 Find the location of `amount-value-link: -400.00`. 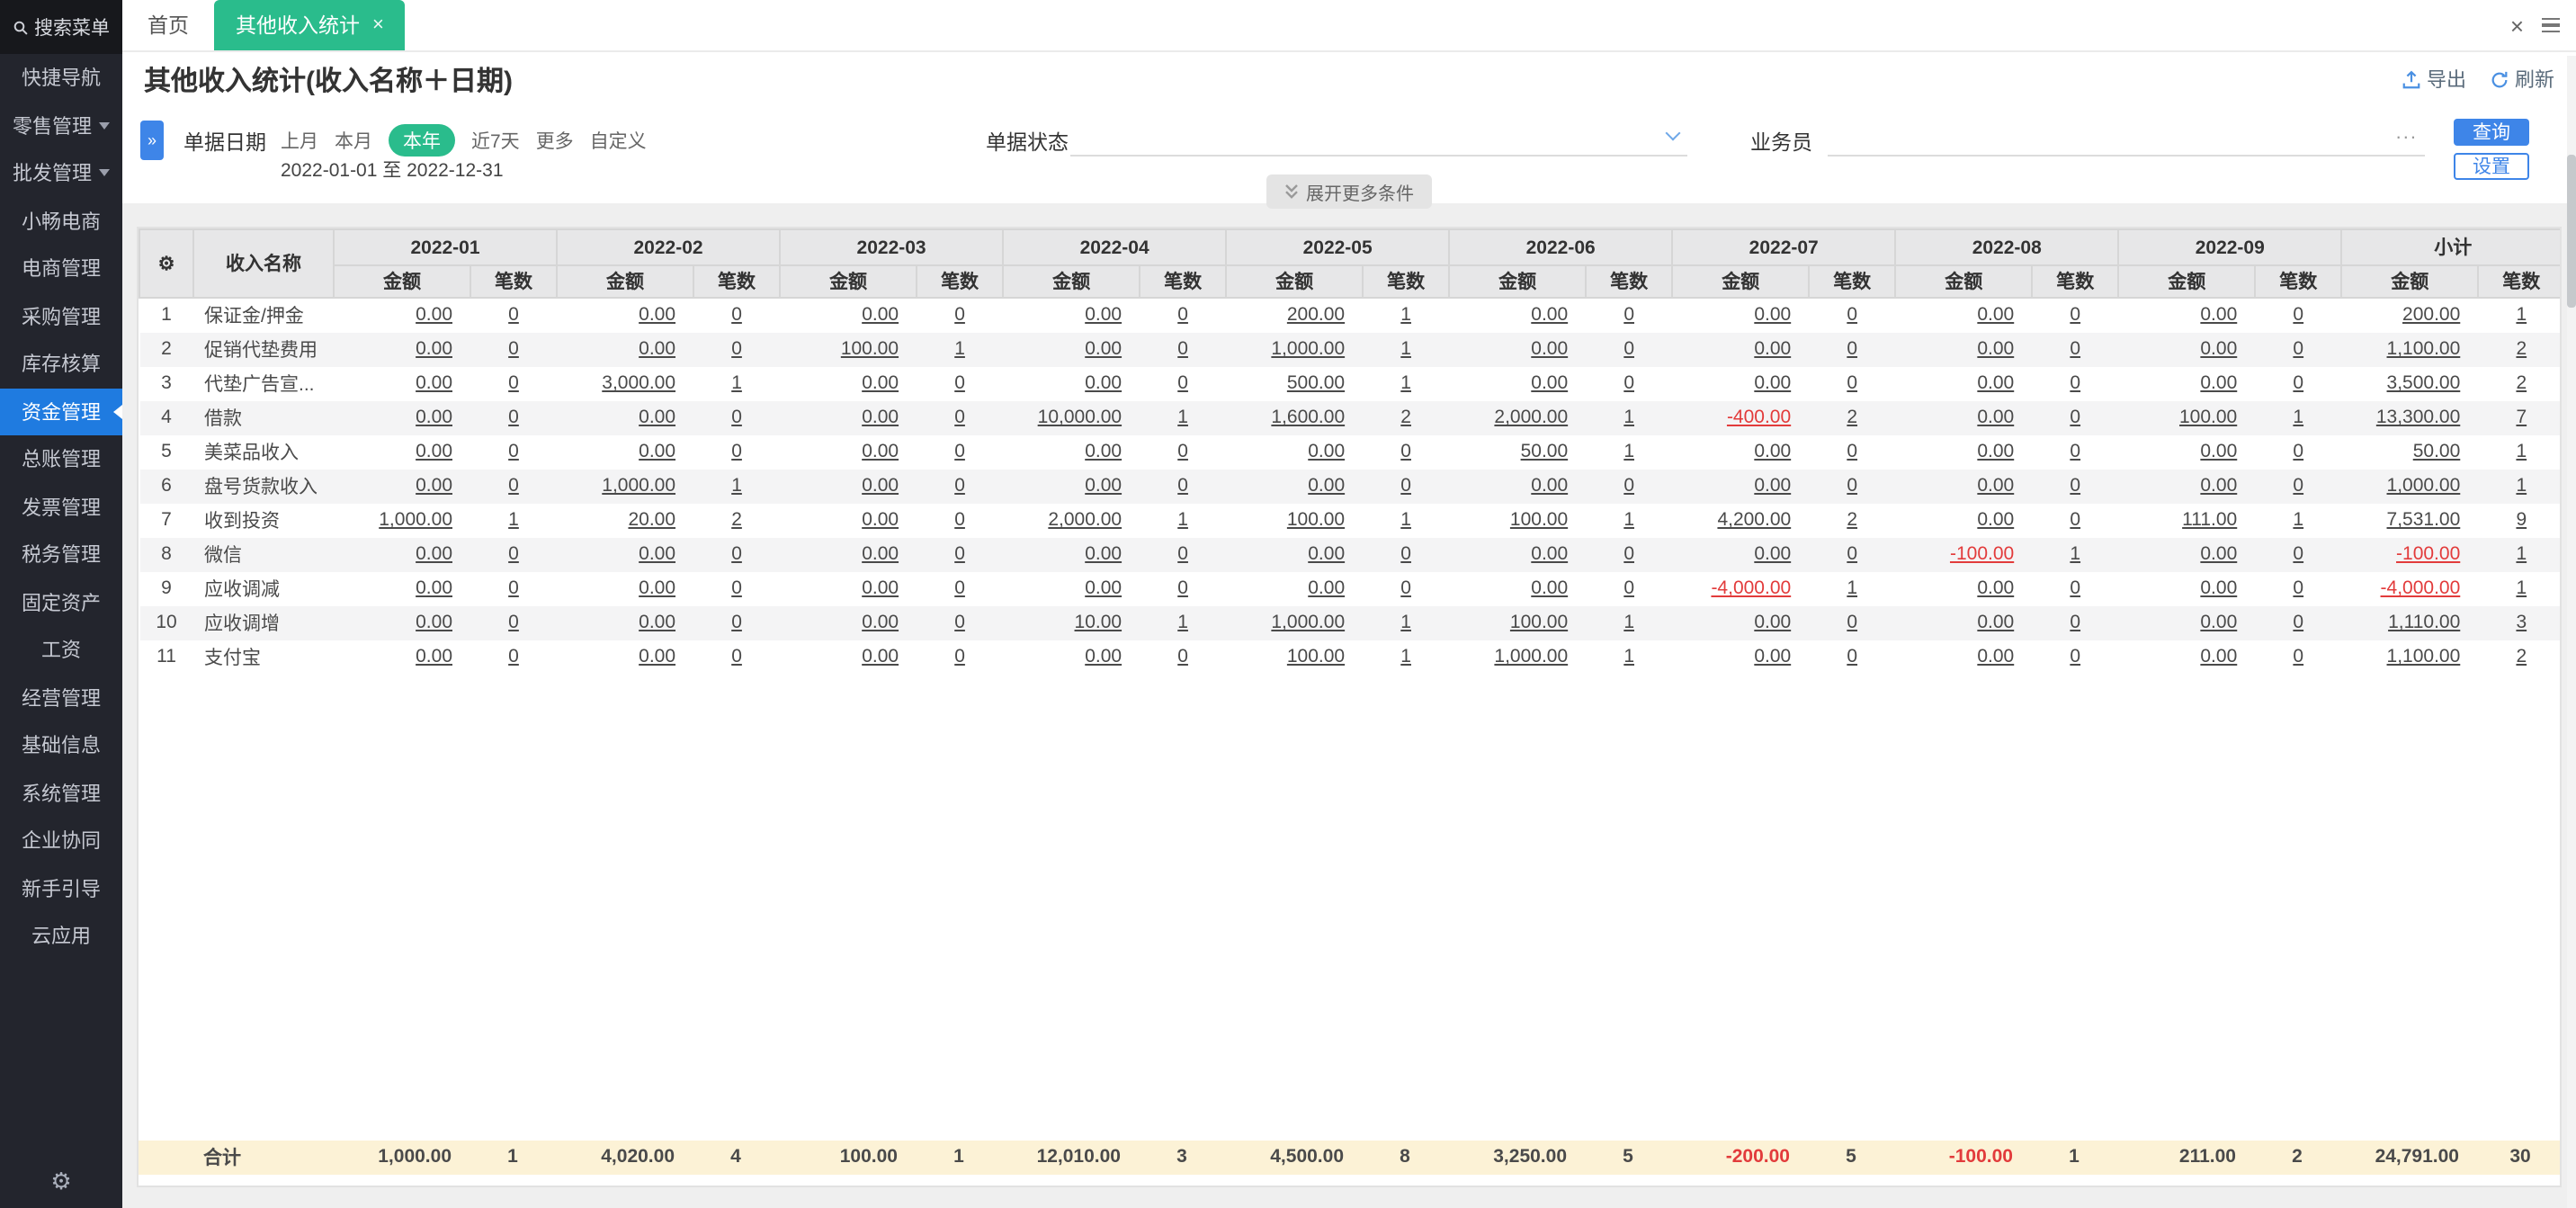

amount-value-link: -400.00 is located at coordinates (1759, 417).